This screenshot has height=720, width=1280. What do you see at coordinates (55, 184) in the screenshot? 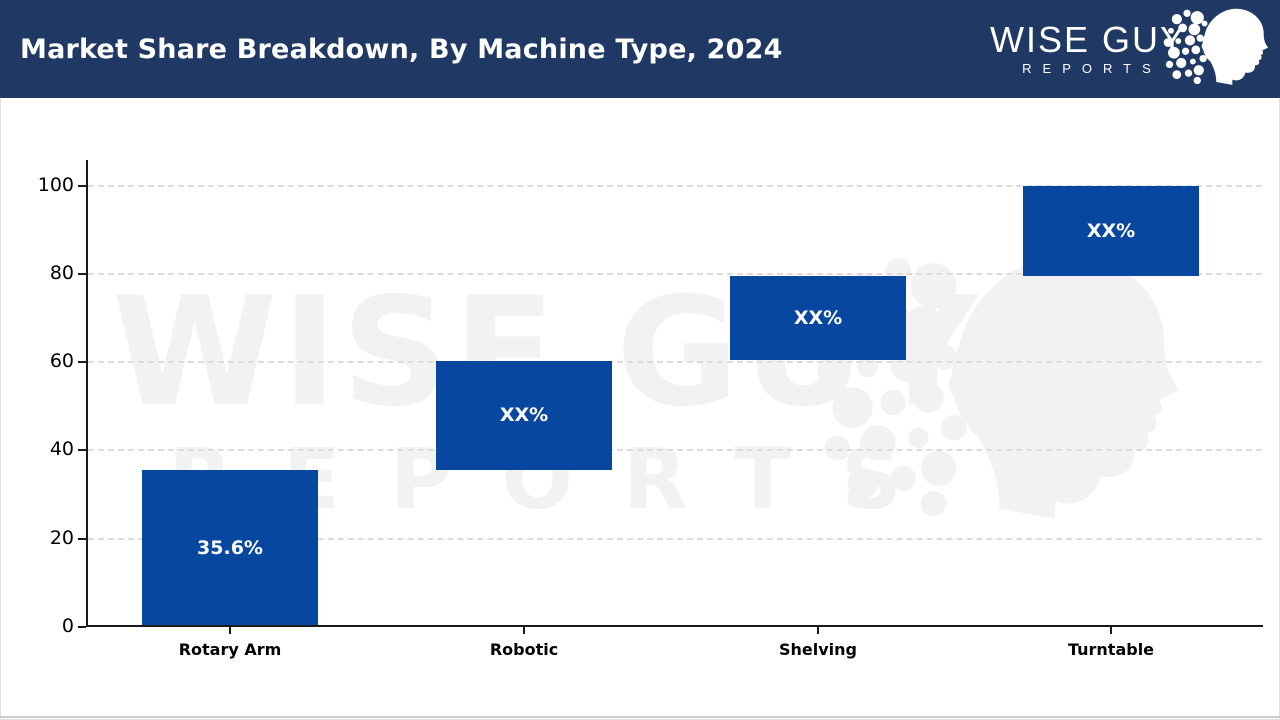
I see `y-tick-label: 100` at bounding box center [55, 184].